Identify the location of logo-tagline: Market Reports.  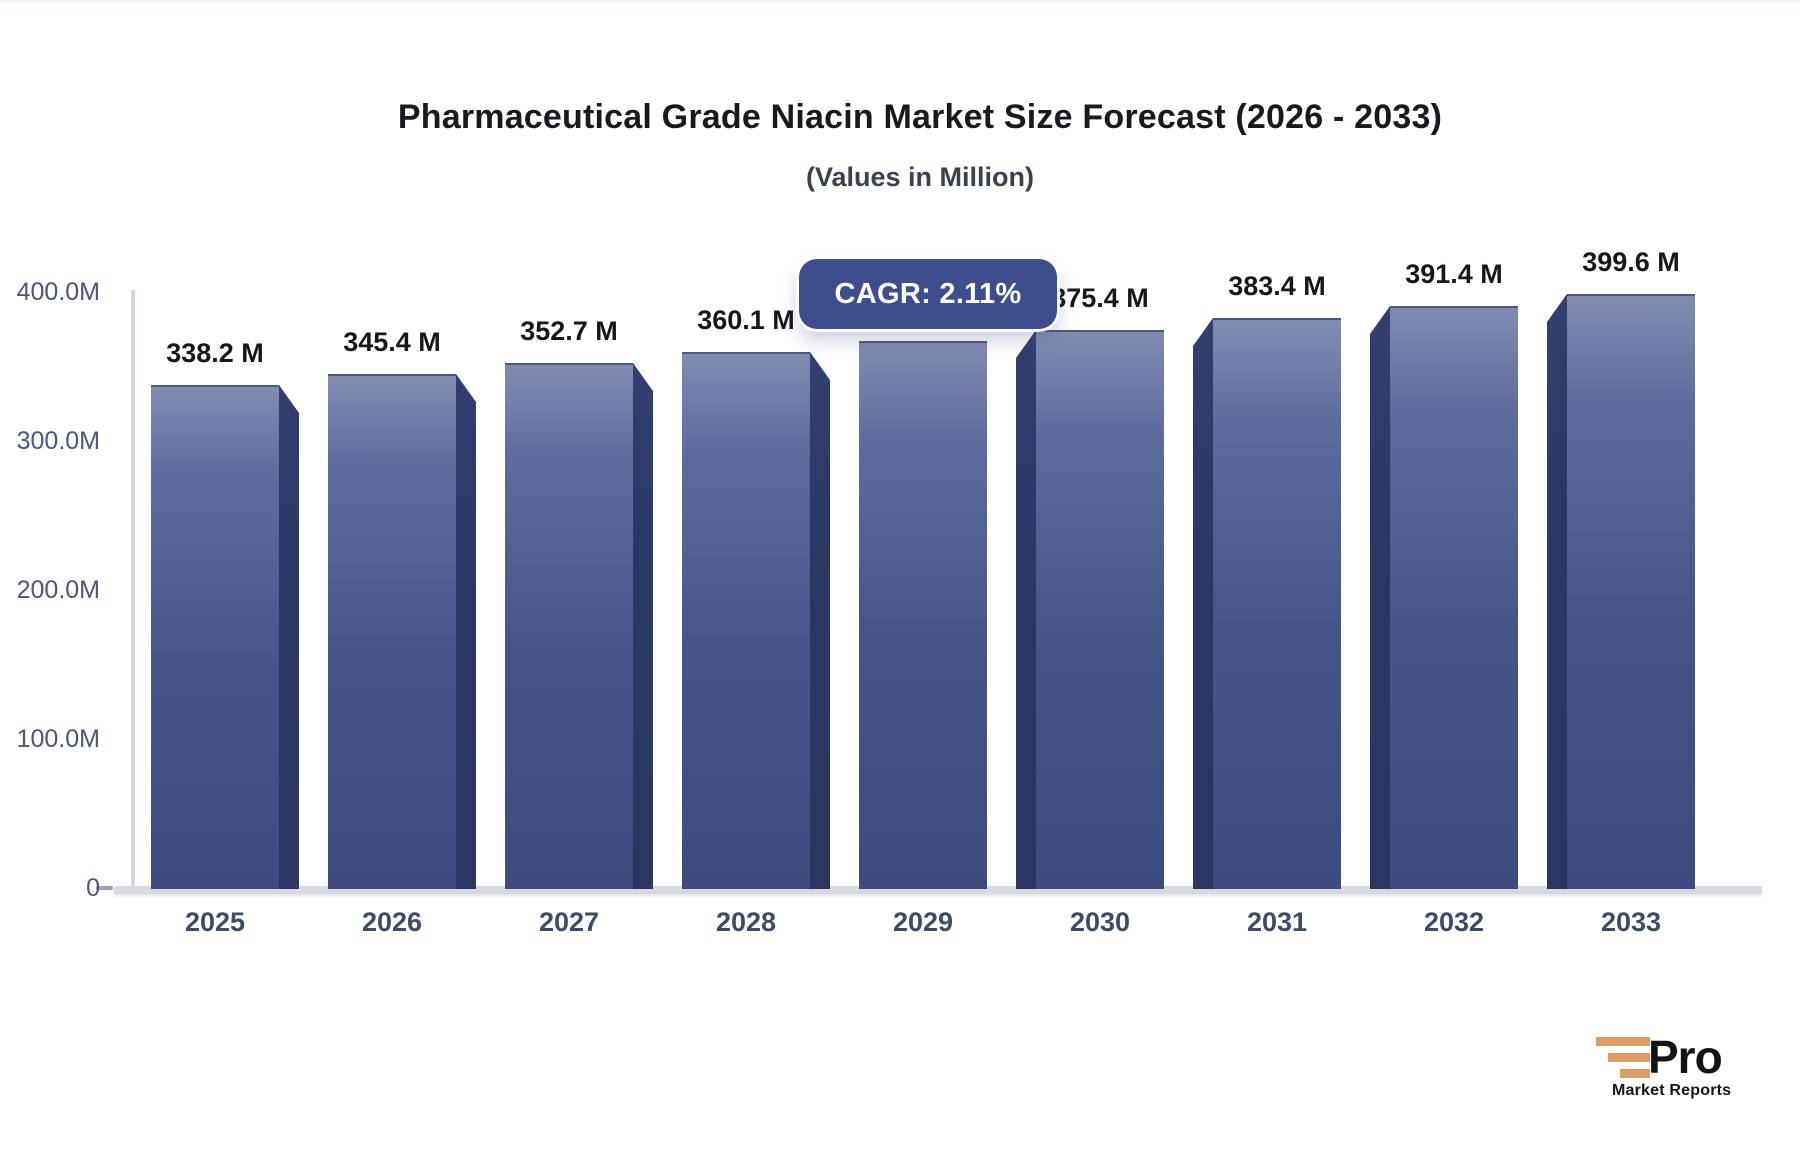
(1672, 1090).